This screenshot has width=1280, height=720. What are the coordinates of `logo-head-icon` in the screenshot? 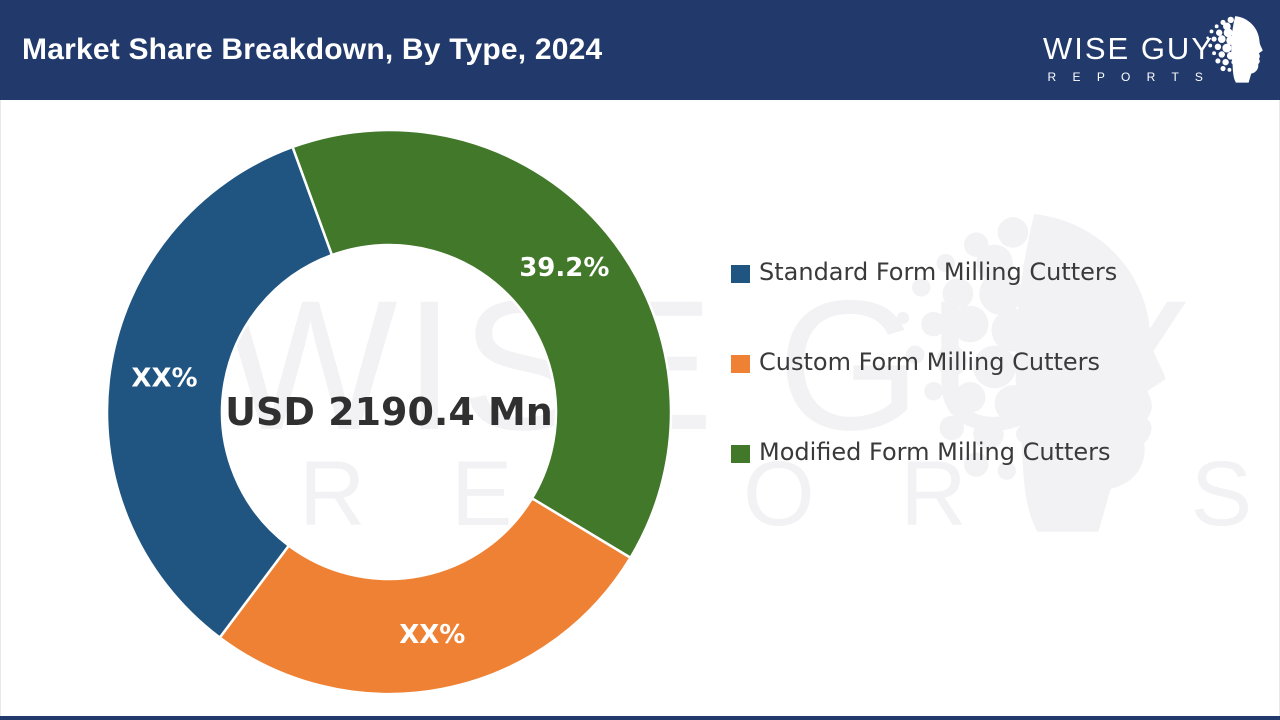 It's located at (1234, 49).